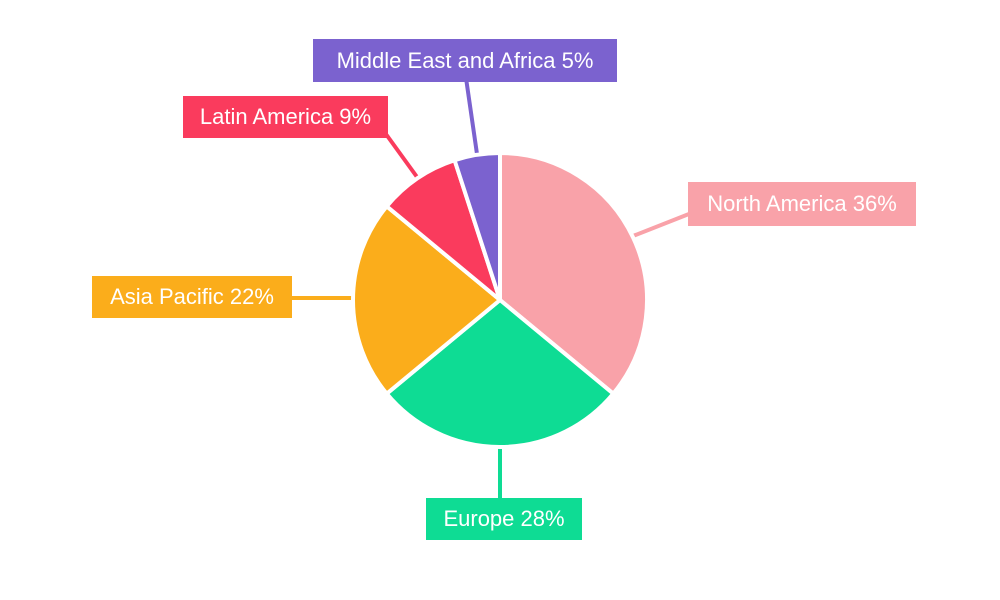 This screenshot has height=600, width=1000. I want to click on leader-line-north-america, so click(663, 224).